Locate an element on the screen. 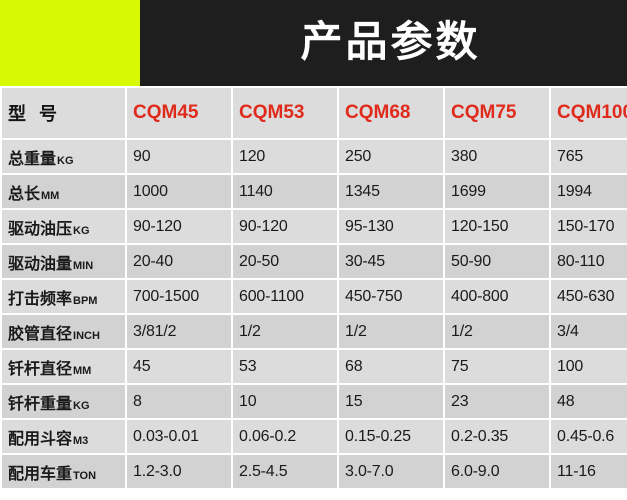 The height and width of the screenshot is (500, 627). row-label-text: 配用斗容 is located at coordinates (40, 439).